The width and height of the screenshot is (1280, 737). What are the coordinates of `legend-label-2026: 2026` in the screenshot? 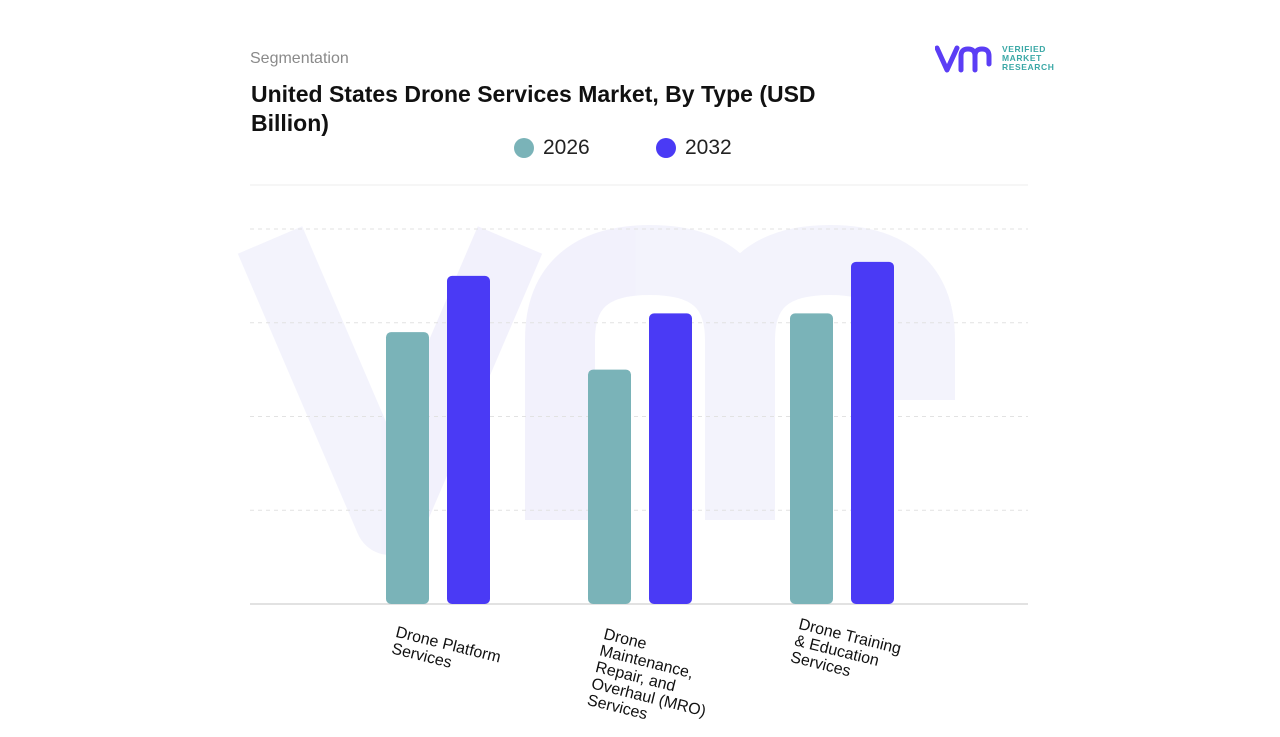 It's located at (566, 147).